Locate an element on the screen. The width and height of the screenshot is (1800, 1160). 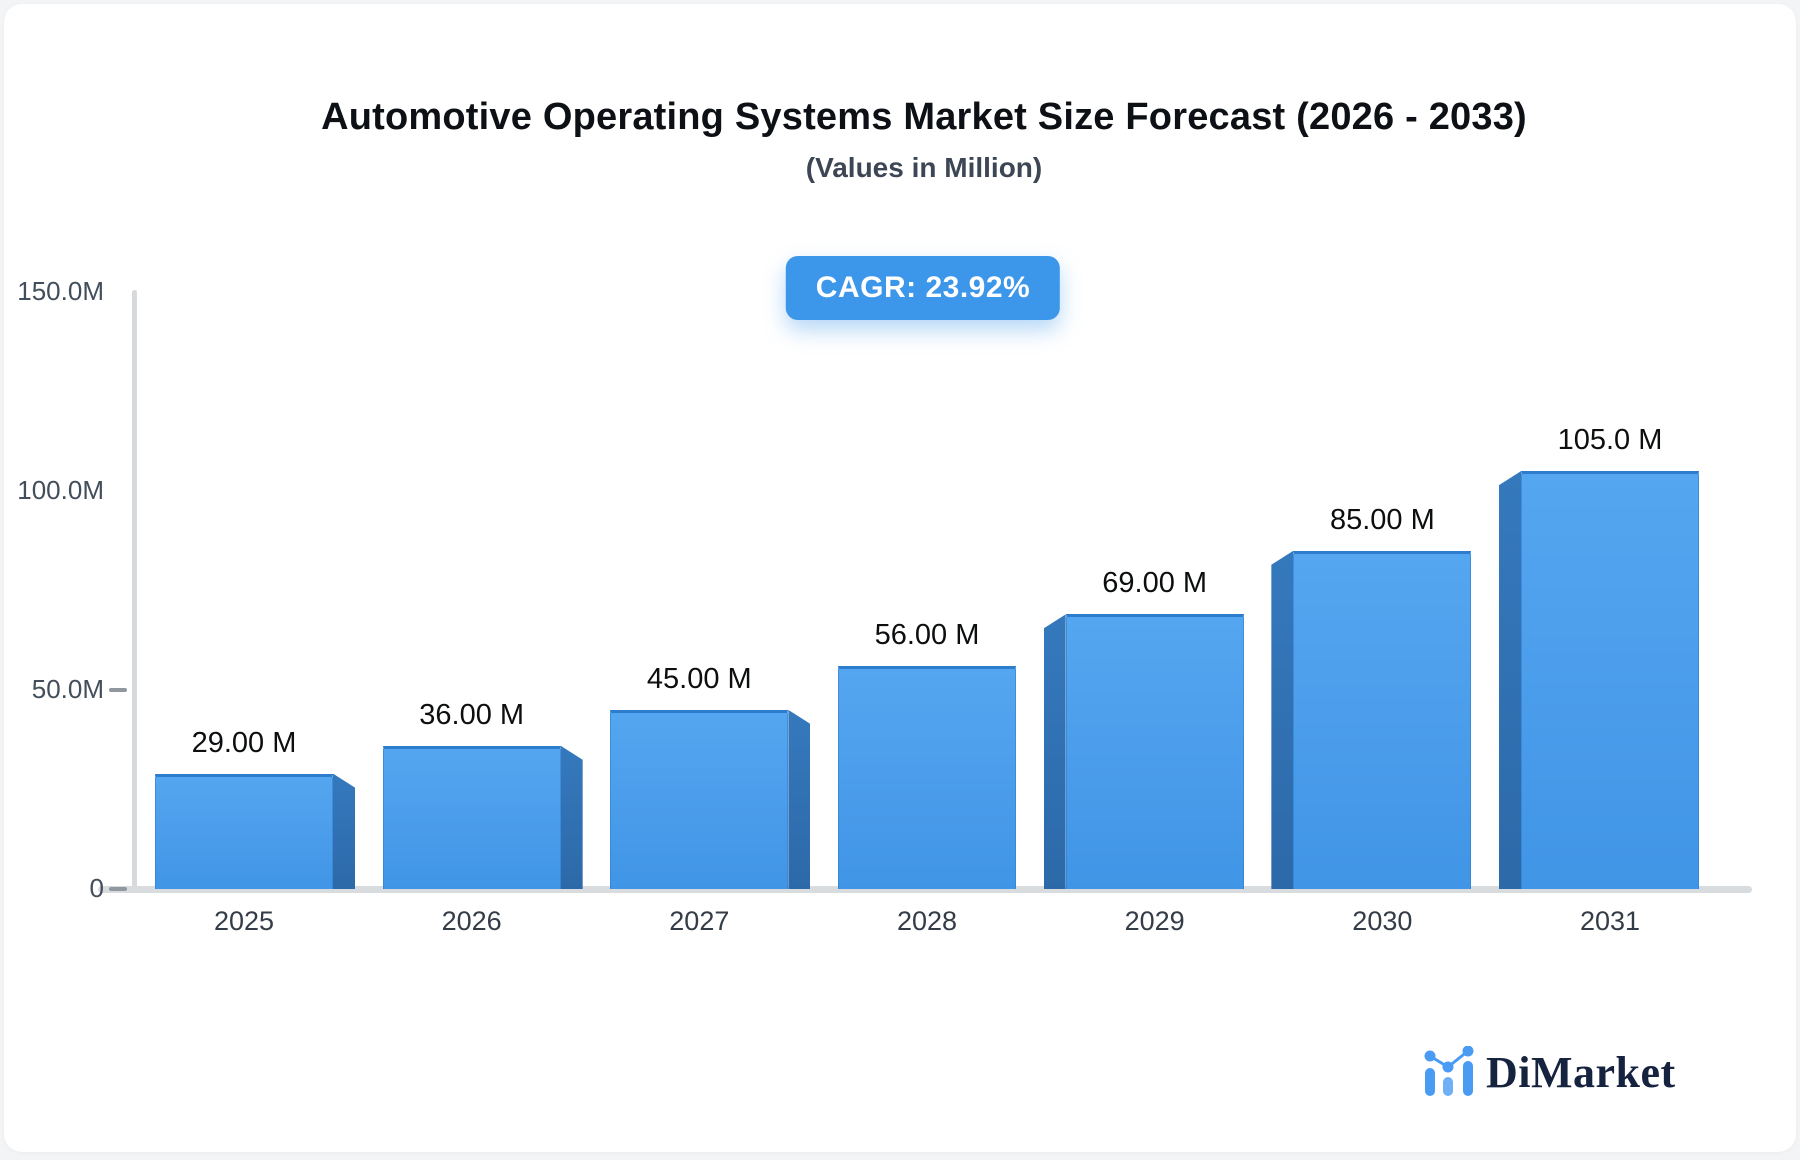
bar-value-label: 105.0 M is located at coordinates (1610, 440).